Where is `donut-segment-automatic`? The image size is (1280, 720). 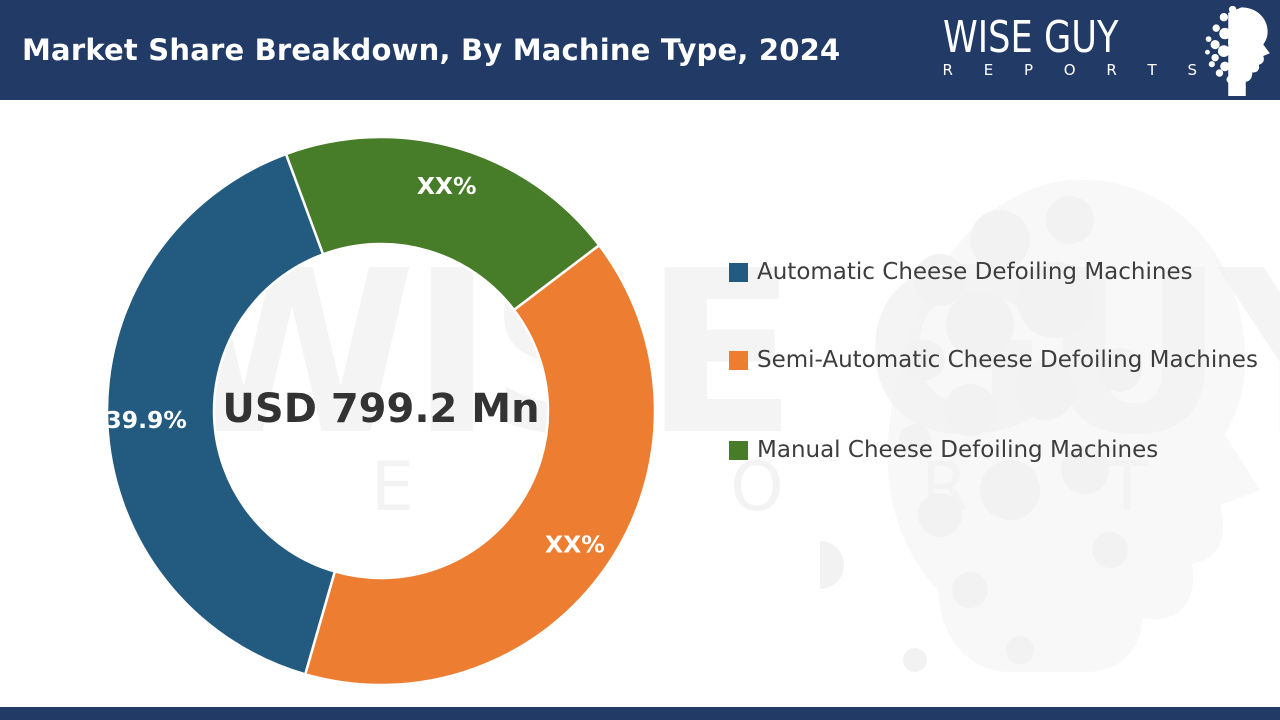
donut-segment-automatic is located at coordinates (221, 414).